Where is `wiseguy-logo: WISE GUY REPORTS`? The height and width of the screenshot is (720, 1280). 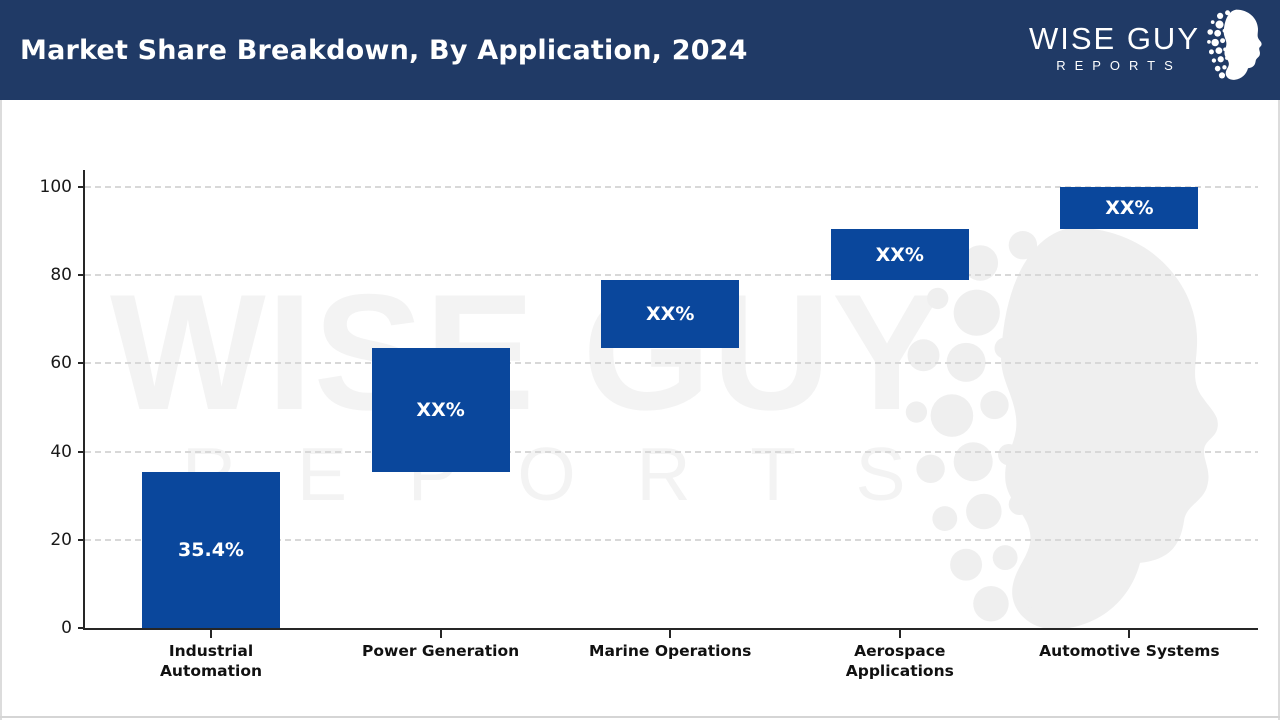
wiseguy-logo: WISE GUY REPORTS is located at coordinates (1147, 47).